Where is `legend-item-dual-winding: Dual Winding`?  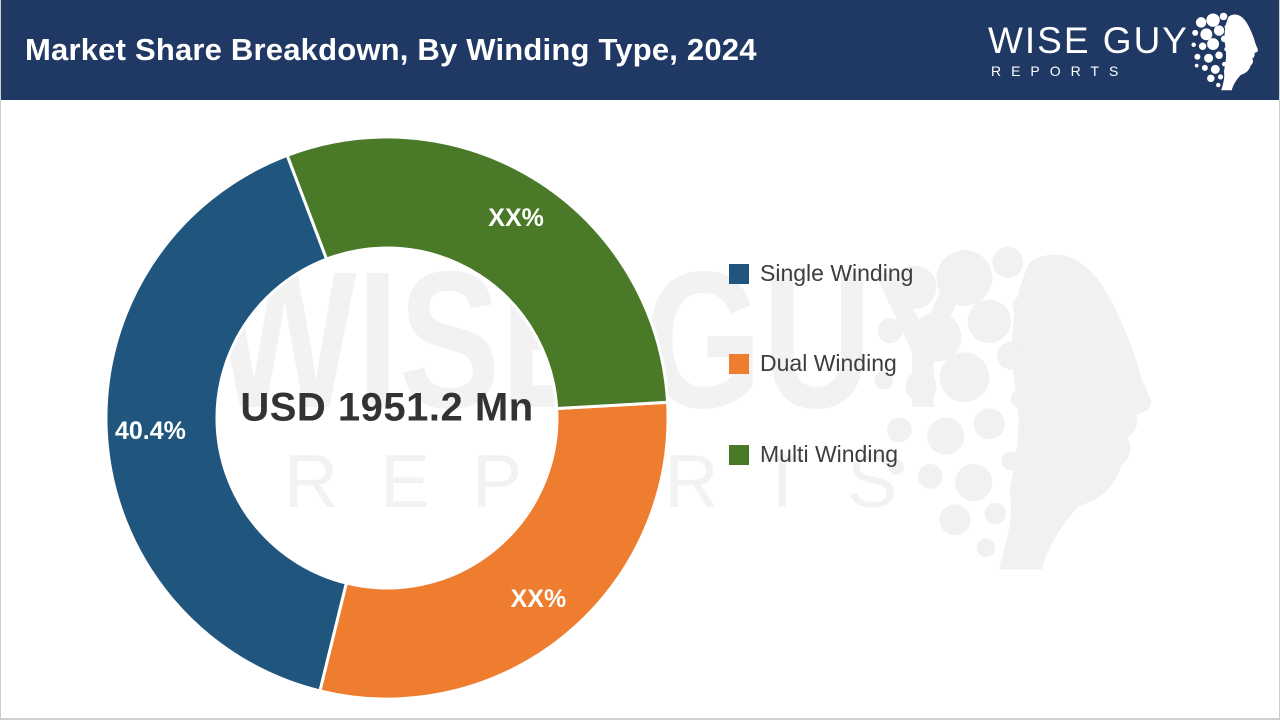 legend-item-dual-winding: Dual Winding is located at coordinates (813, 363).